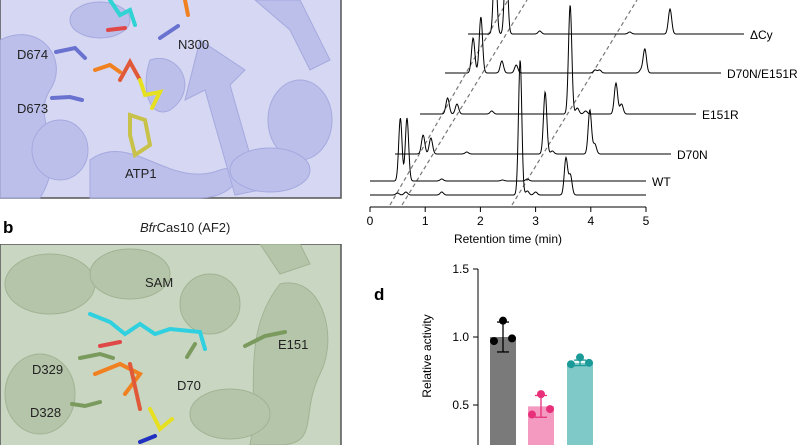 The image size is (800, 445). What do you see at coordinates (193, 227) in the screenshot?
I see `panel-b-title-rest: Cas10 (AF2)` at bounding box center [193, 227].